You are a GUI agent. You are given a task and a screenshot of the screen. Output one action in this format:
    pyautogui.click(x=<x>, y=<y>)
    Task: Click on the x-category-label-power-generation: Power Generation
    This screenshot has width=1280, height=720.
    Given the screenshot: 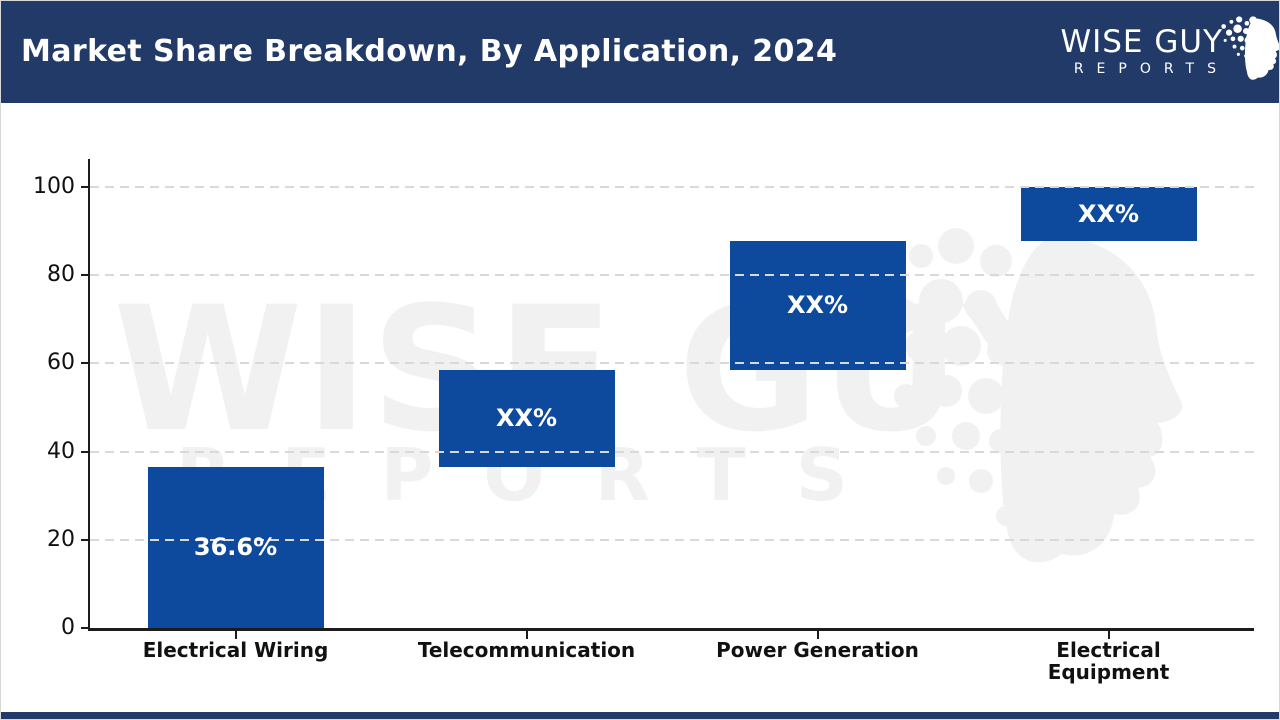 What is the action you would take?
    pyautogui.click(x=817, y=650)
    